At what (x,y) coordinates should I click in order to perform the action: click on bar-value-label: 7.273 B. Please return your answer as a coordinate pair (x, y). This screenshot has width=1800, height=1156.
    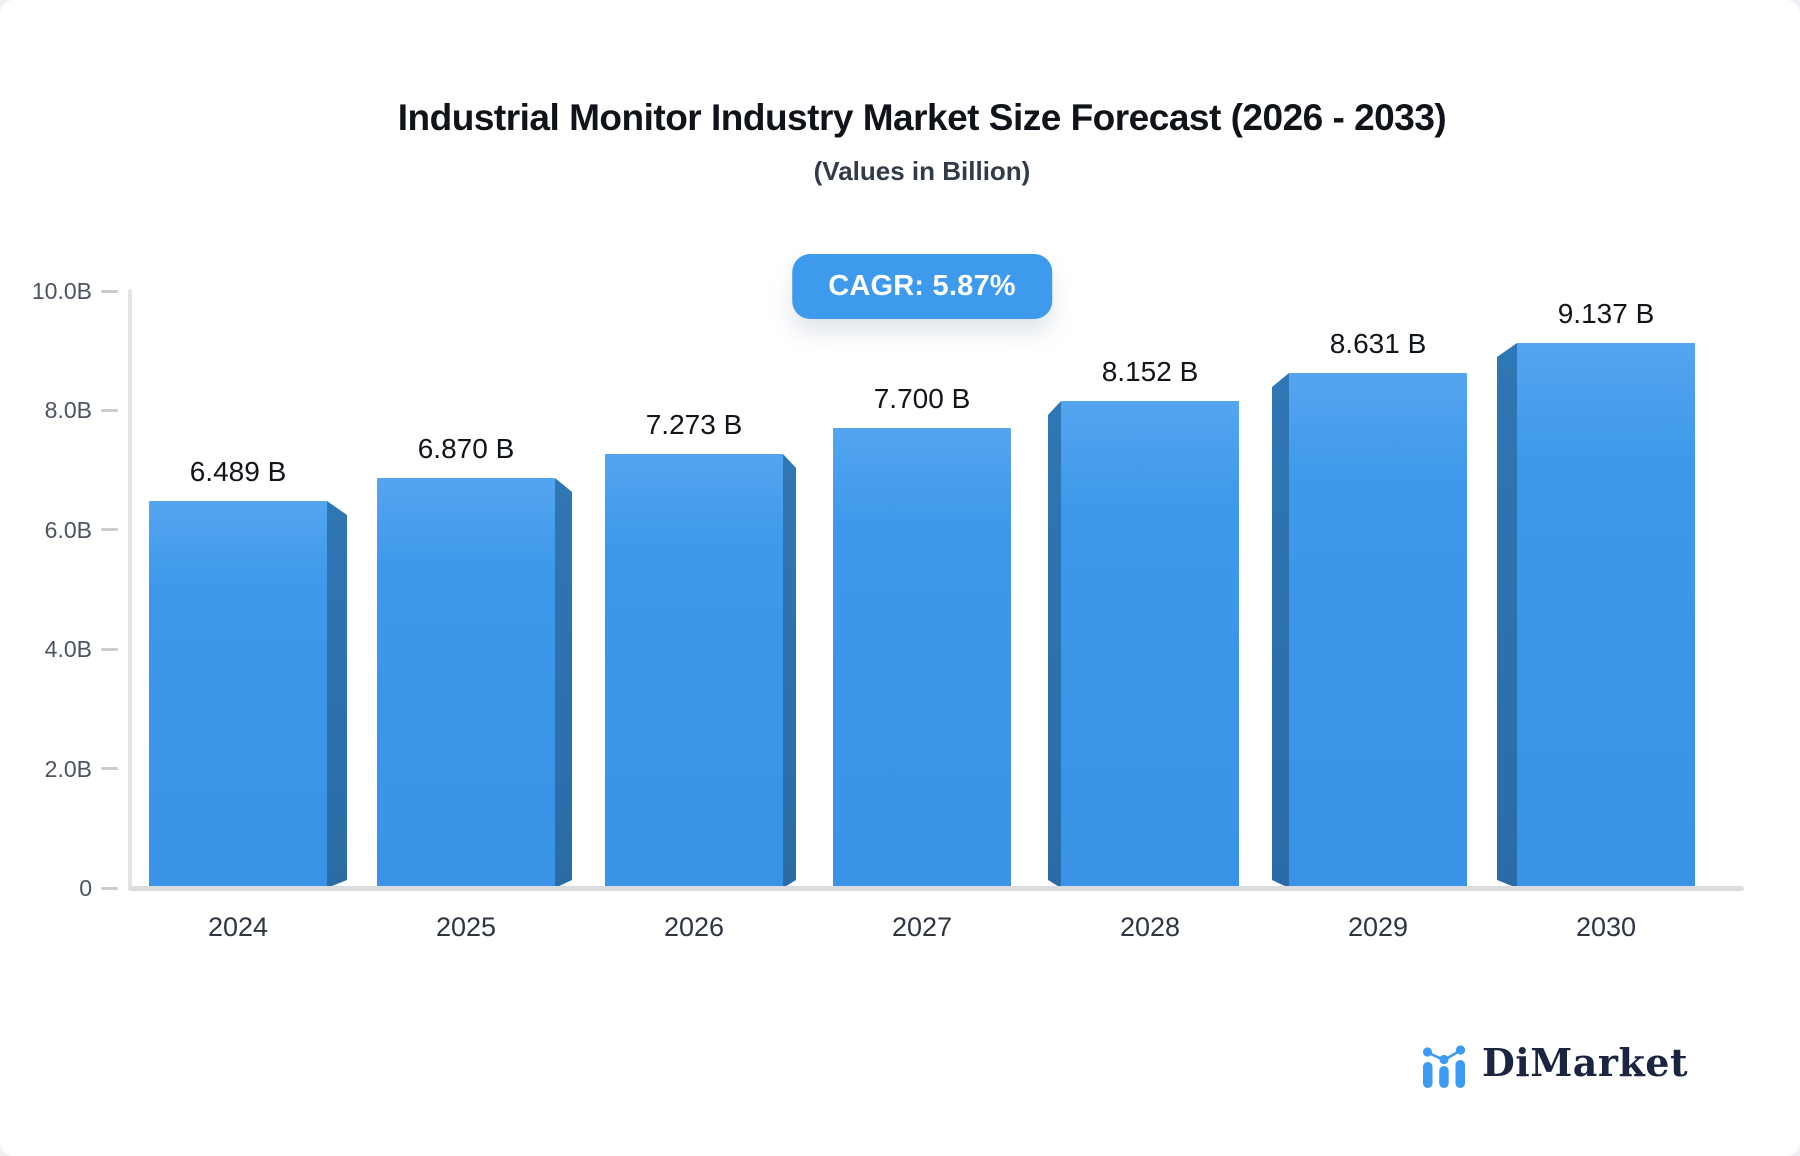
    Looking at the image, I should click on (694, 424).